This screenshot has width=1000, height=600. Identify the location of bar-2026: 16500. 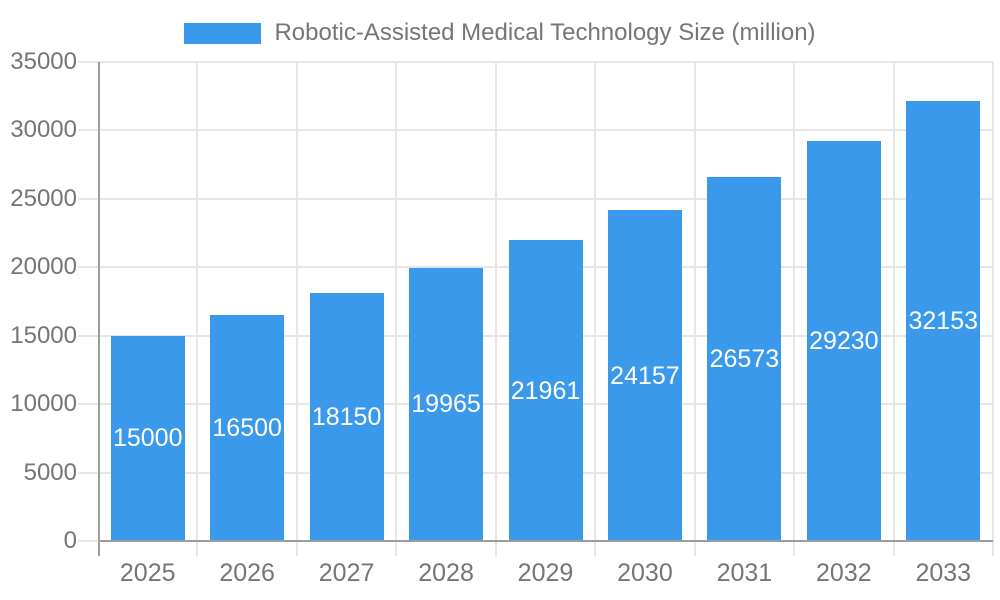
(247, 428).